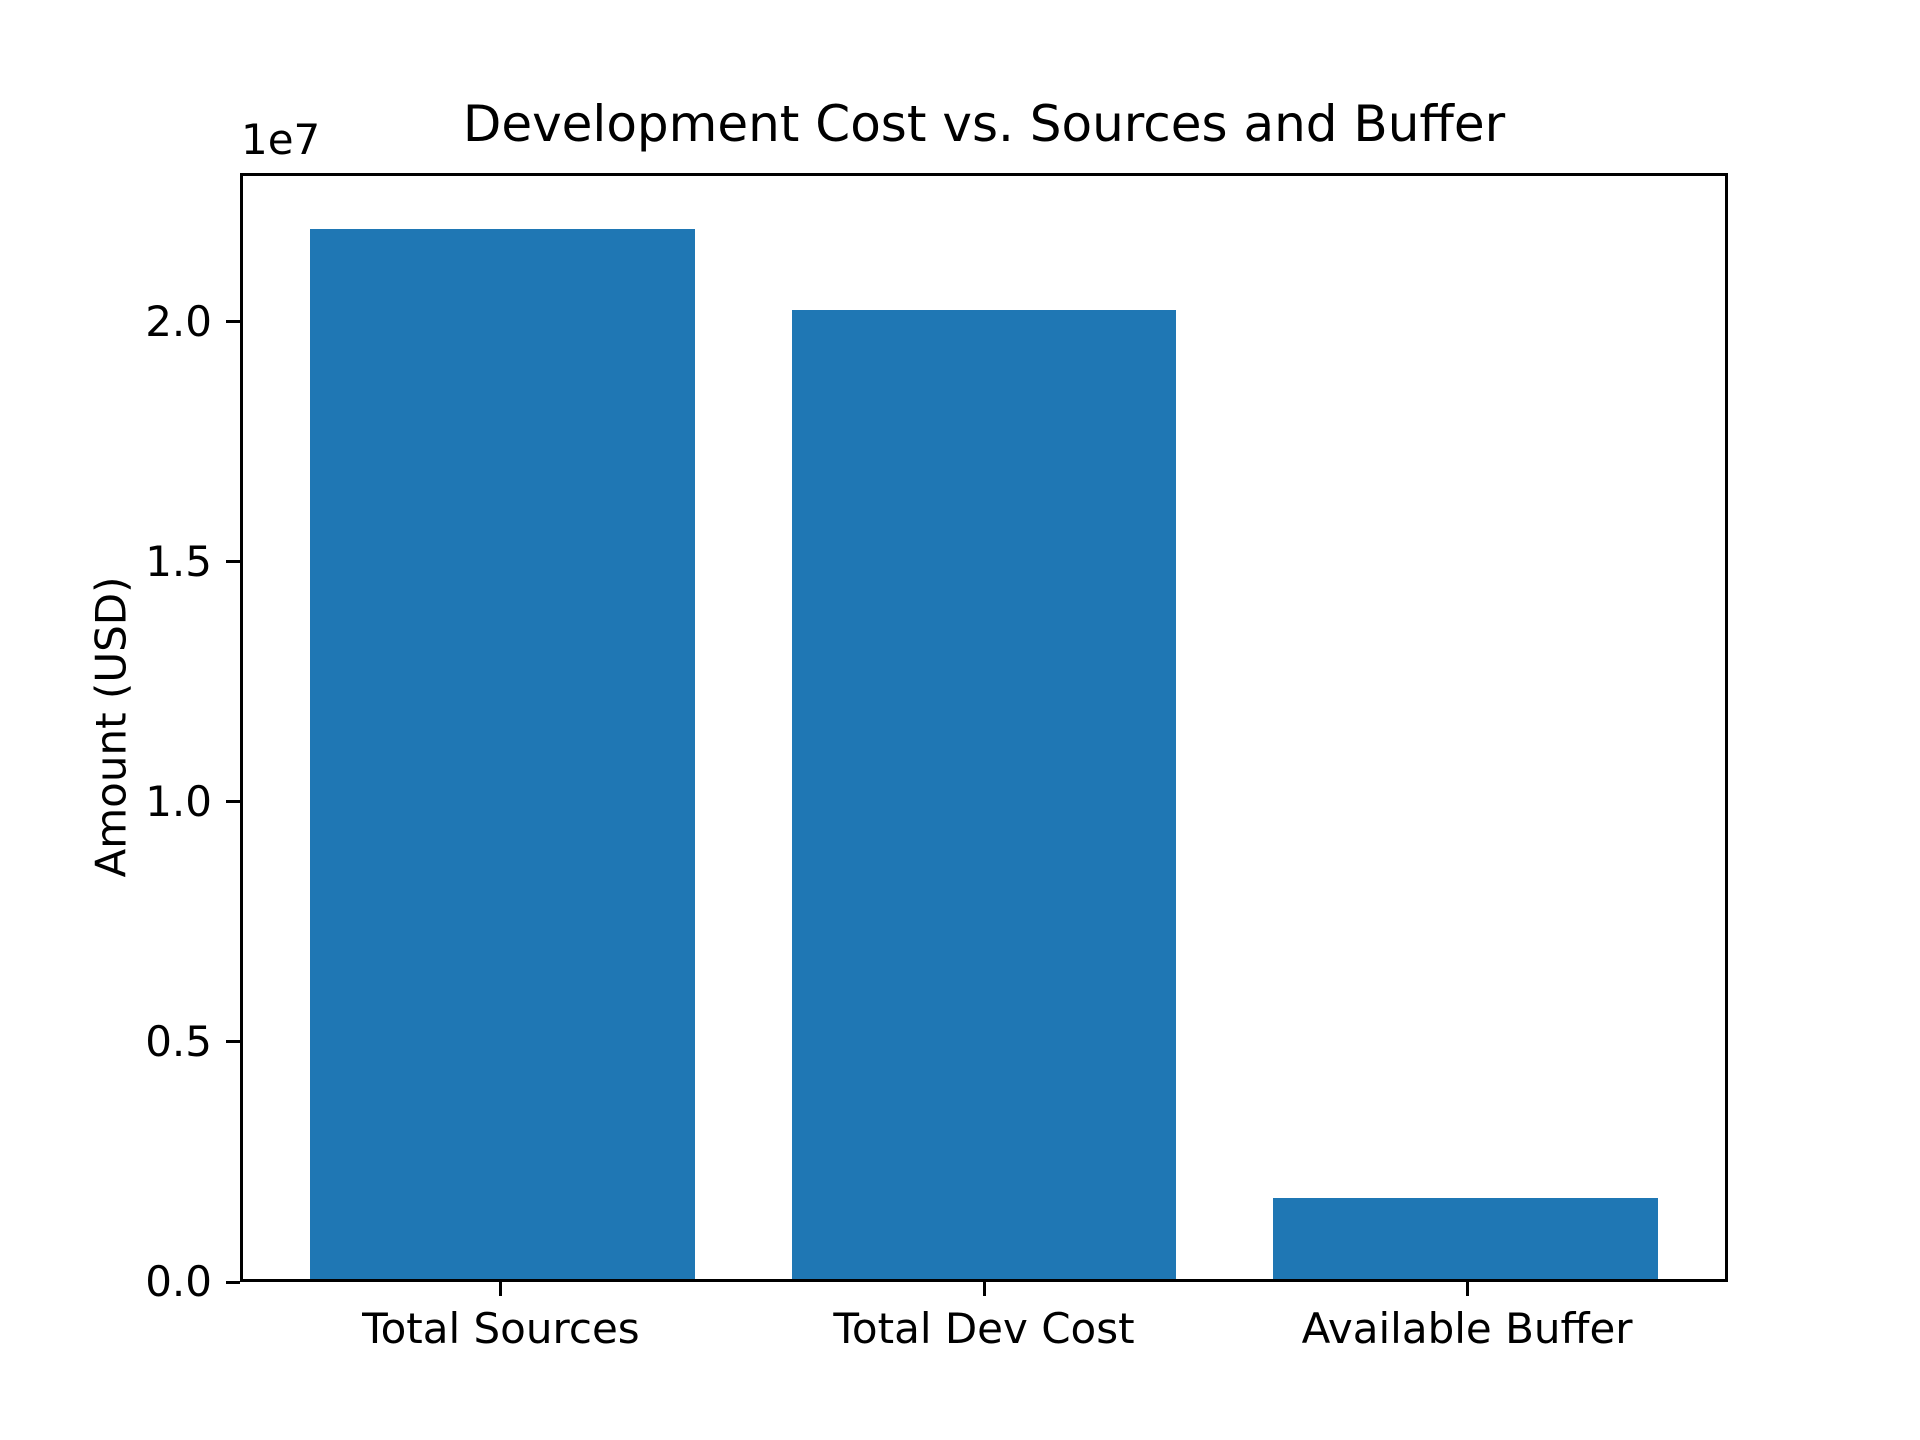  What do you see at coordinates (984, 1328) in the screenshot?
I see `x-tick-label-total-dev-cost: Total Dev Cost` at bounding box center [984, 1328].